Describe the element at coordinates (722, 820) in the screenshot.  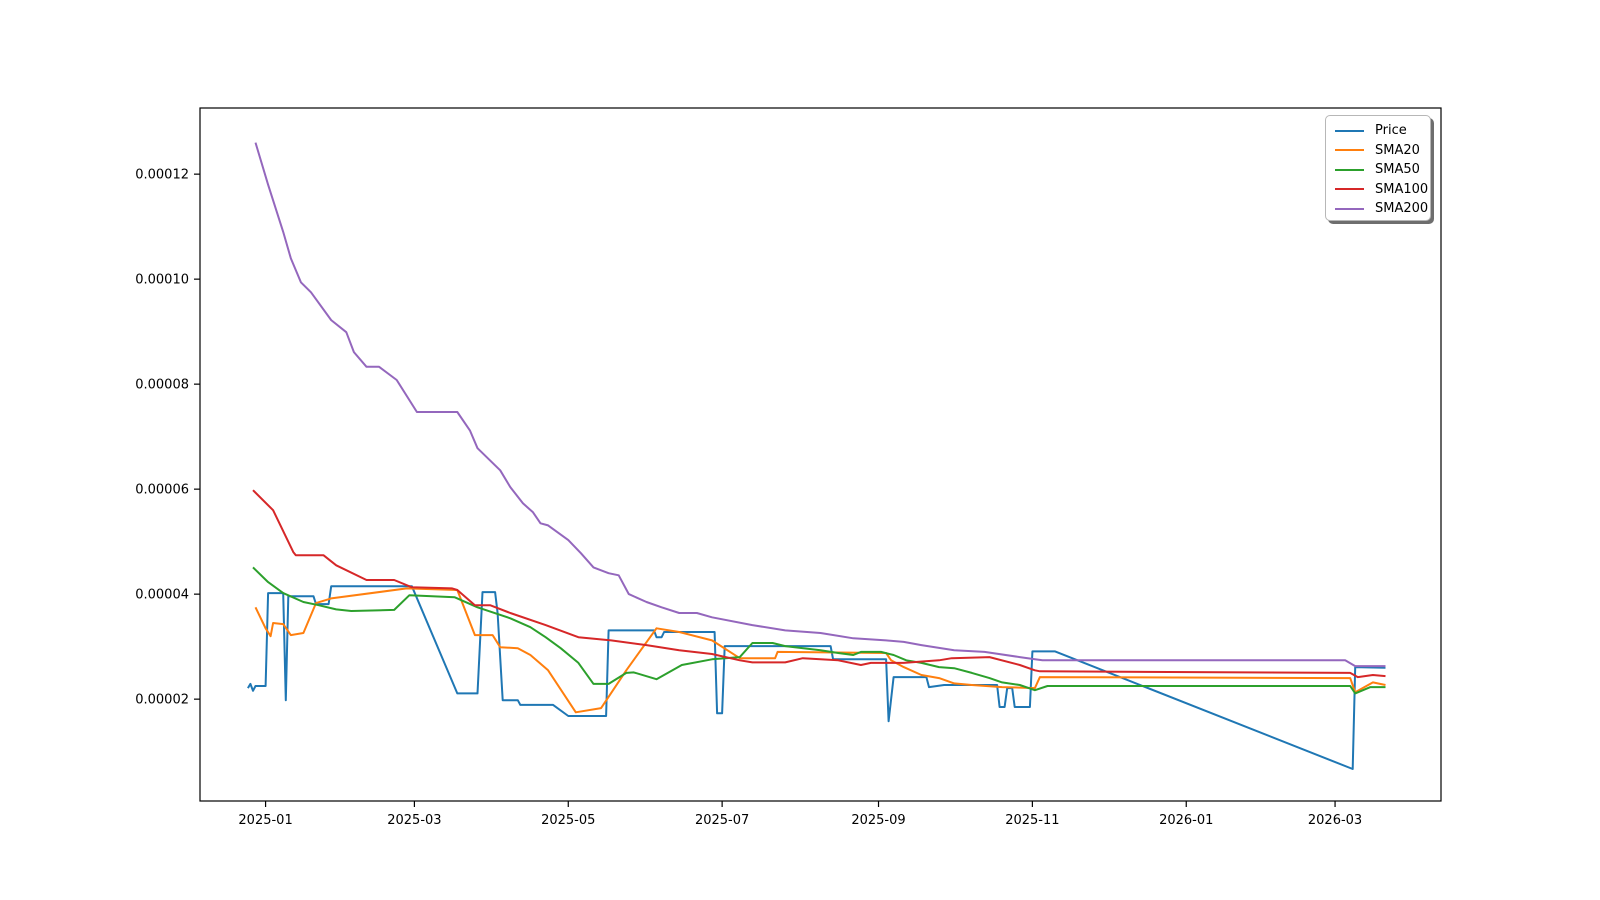
I see `x-tick-label: 2025-07` at that location.